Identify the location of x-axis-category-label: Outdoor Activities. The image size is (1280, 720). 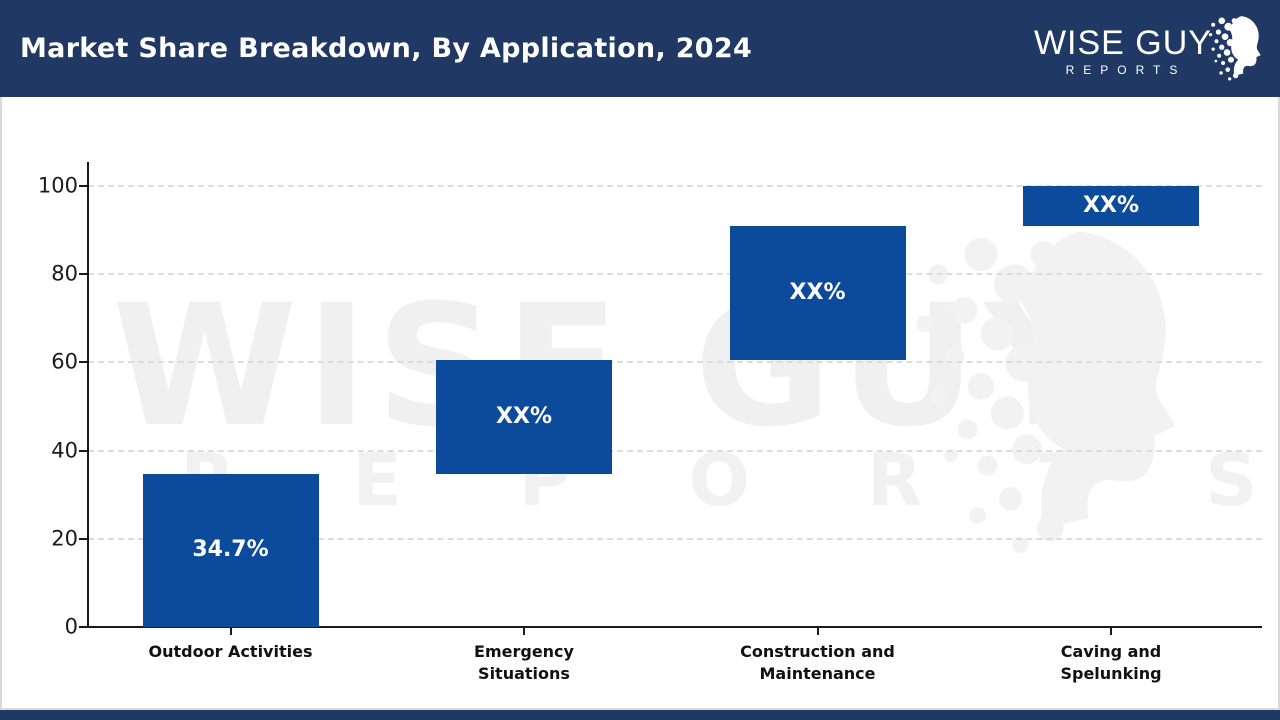
(230, 651).